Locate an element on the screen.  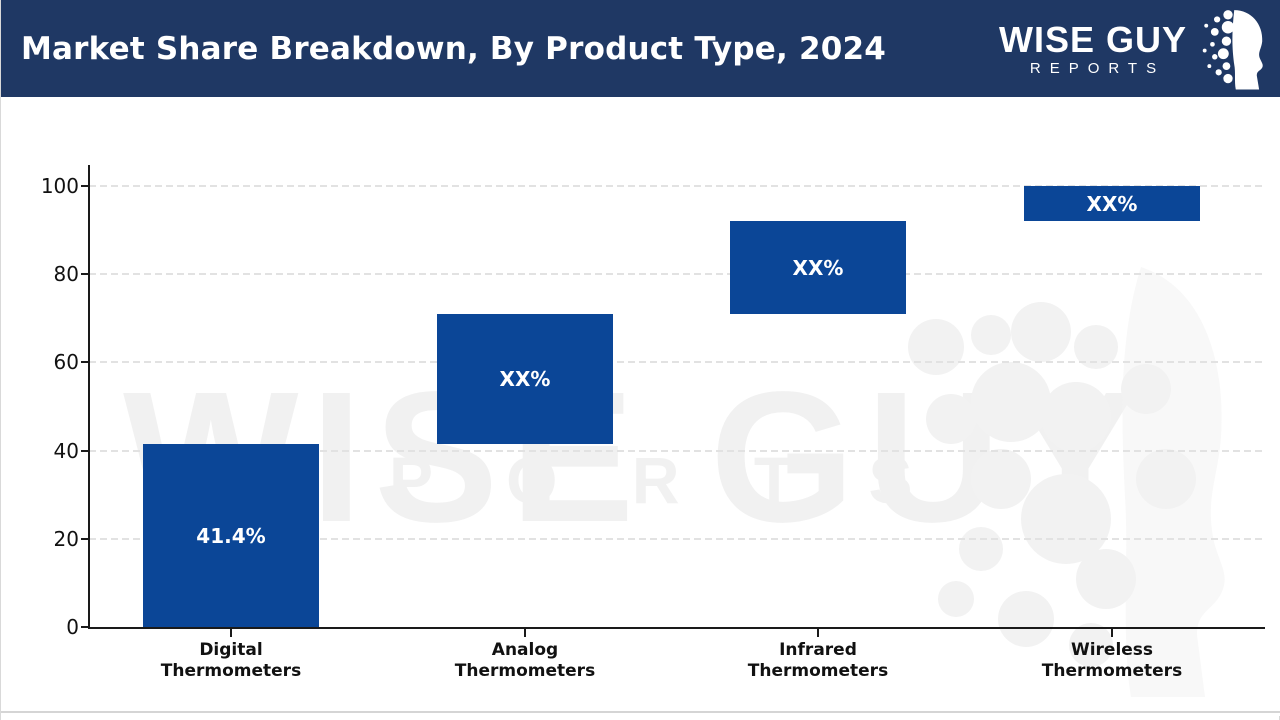
y-tick-label: 0 is located at coordinates (72, 627).